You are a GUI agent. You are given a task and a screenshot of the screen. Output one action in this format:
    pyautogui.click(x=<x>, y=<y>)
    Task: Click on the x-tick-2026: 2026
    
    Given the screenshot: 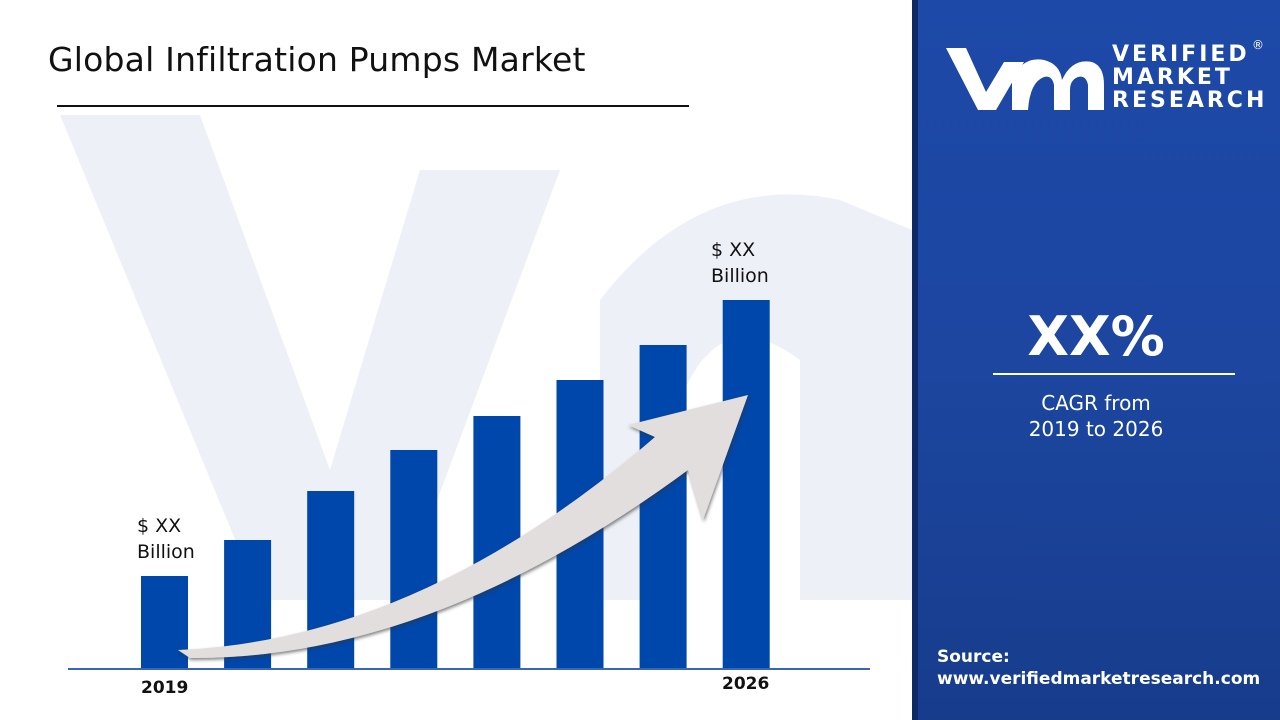 What is the action you would take?
    pyautogui.click(x=746, y=684)
    